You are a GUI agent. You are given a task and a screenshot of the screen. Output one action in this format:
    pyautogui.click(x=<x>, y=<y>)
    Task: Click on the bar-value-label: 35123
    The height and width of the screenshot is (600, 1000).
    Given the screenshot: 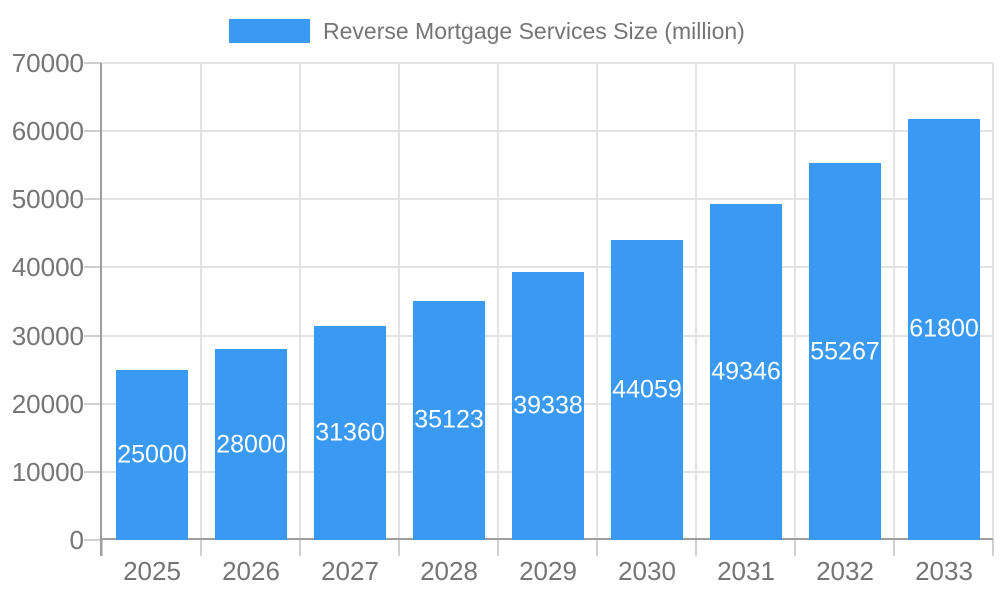 What is the action you would take?
    pyautogui.click(x=449, y=419)
    